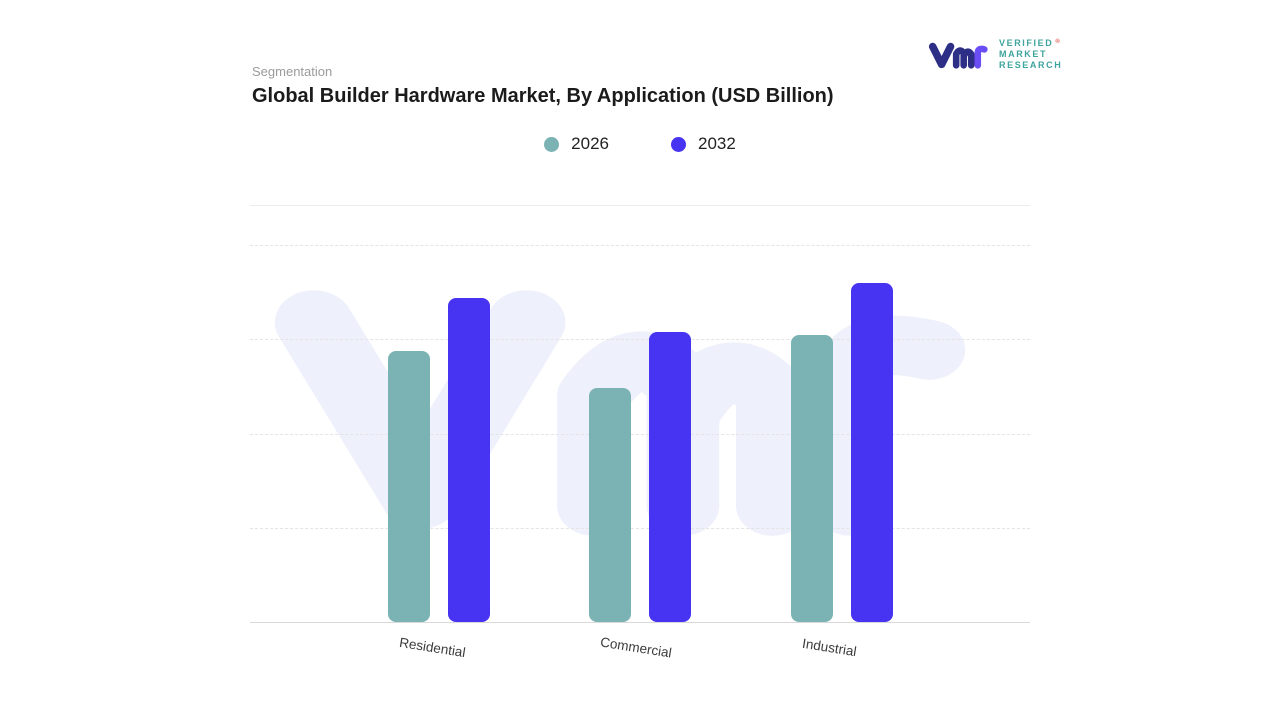  Describe the element at coordinates (872, 452) in the screenshot. I see `bar-2032-industrial` at that location.